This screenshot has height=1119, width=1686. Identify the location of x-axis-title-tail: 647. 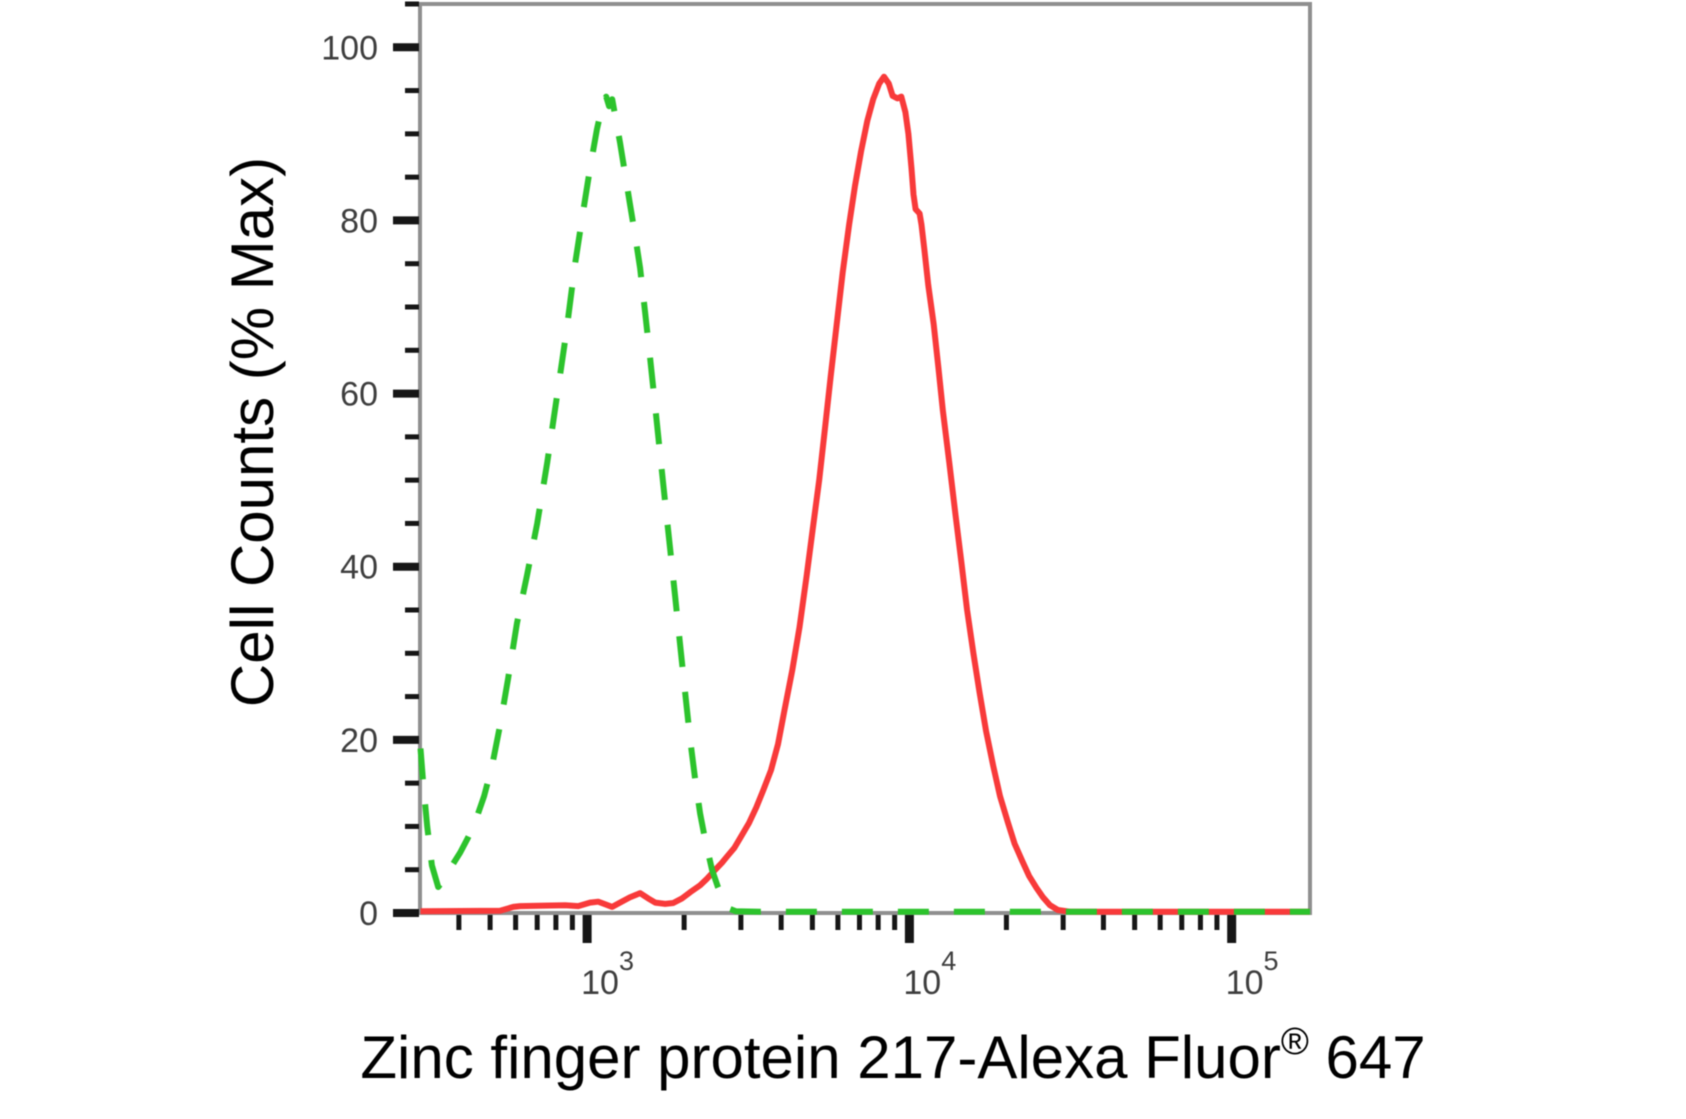
(1367, 1057).